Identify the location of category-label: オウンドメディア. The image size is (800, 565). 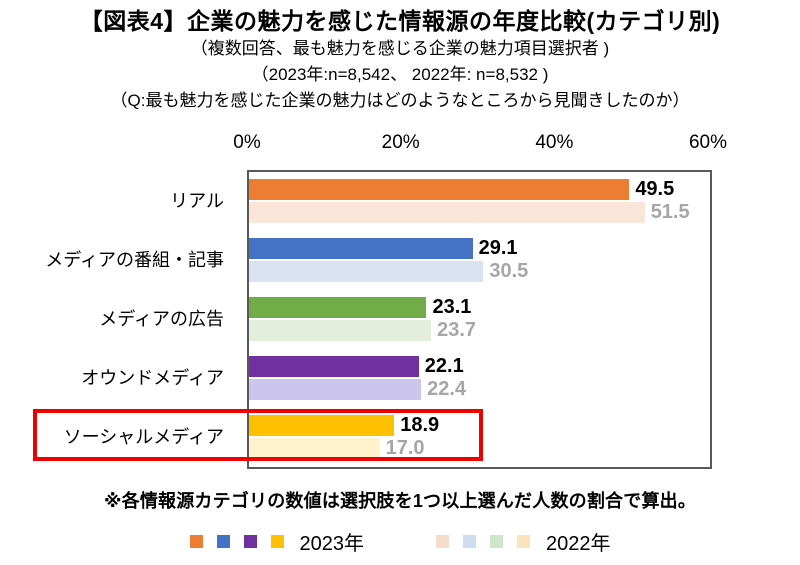
(152, 377).